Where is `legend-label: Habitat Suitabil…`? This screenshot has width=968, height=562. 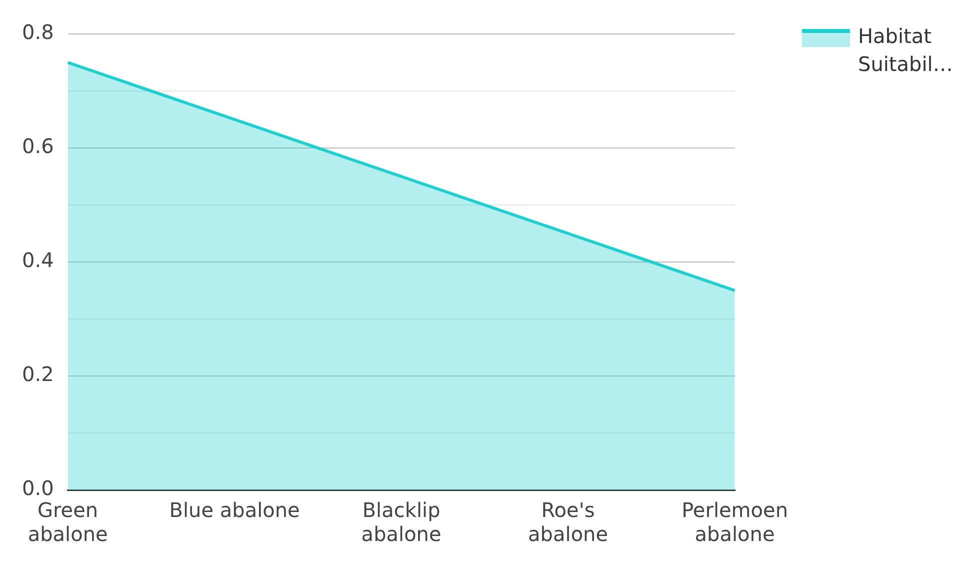
legend-label: Habitat Suitabil… is located at coordinates (906, 50).